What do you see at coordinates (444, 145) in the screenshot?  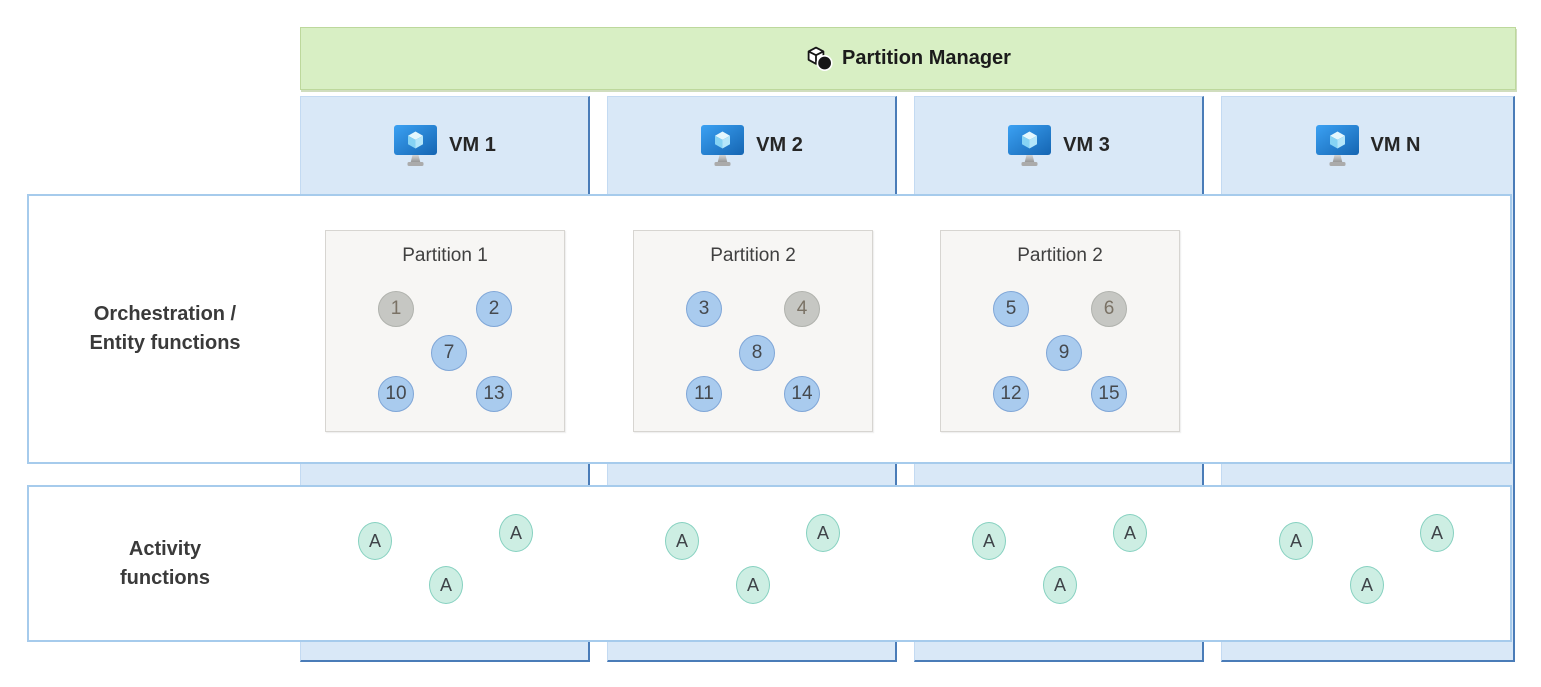 I see `vm-header-1: VM 1` at bounding box center [444, 145].